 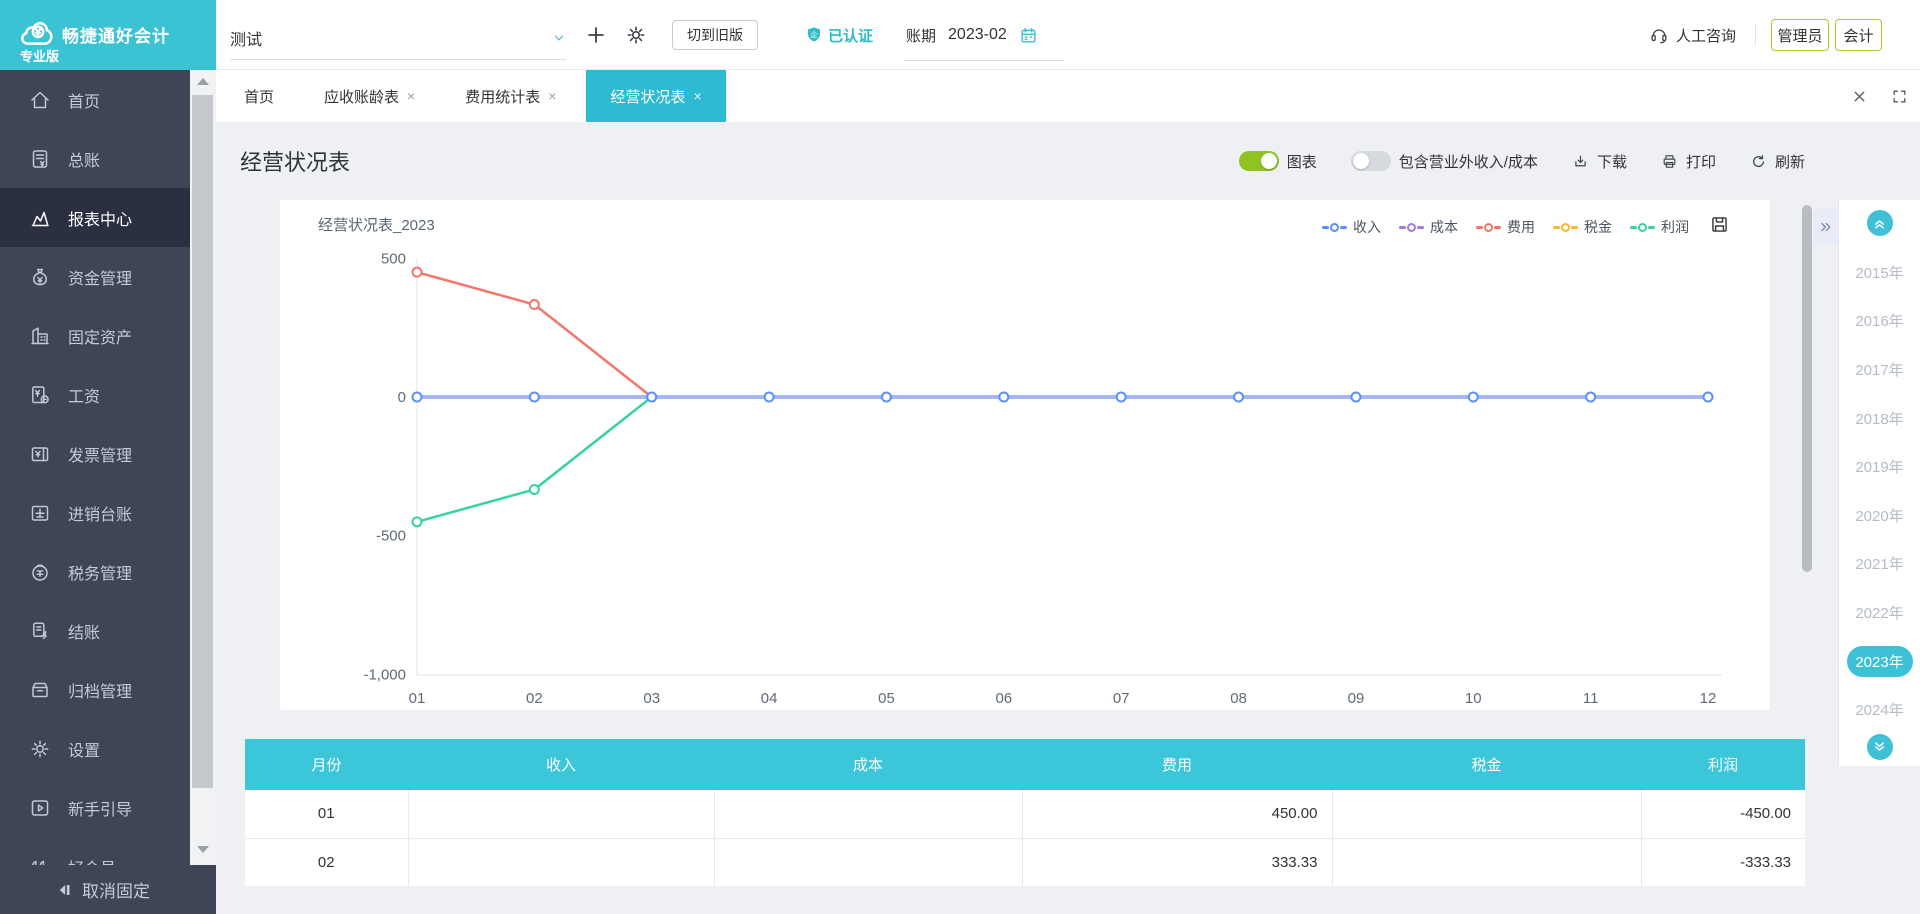 I want to click on main-scrollbar-thumb, so click(x=1807, y=388).